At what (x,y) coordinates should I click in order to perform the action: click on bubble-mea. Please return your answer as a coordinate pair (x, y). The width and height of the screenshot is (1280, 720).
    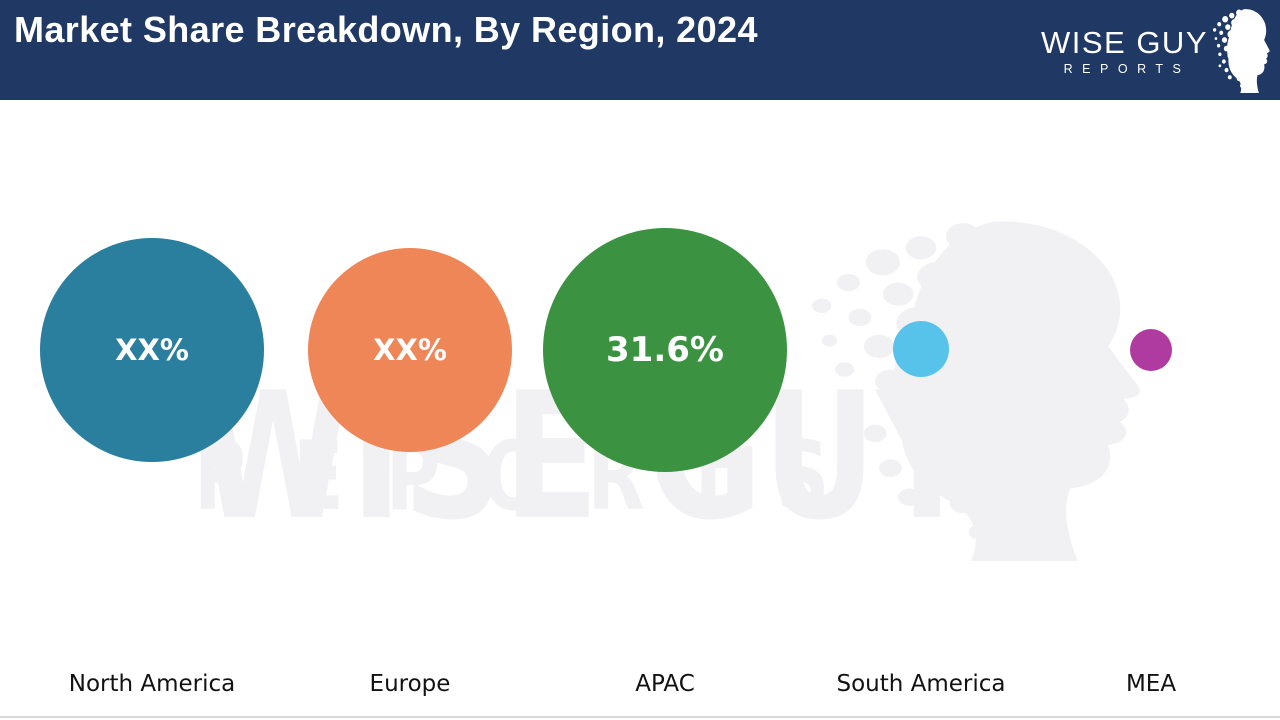
    Looking at the image, I should click on (1151, 350).